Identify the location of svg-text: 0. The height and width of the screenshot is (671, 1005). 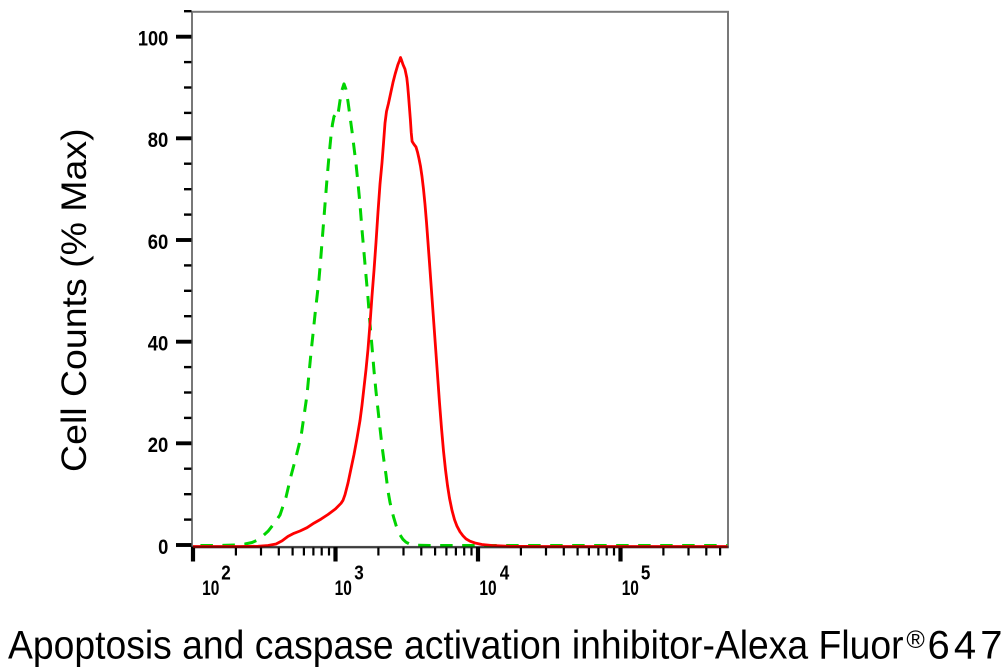
(163, 547).